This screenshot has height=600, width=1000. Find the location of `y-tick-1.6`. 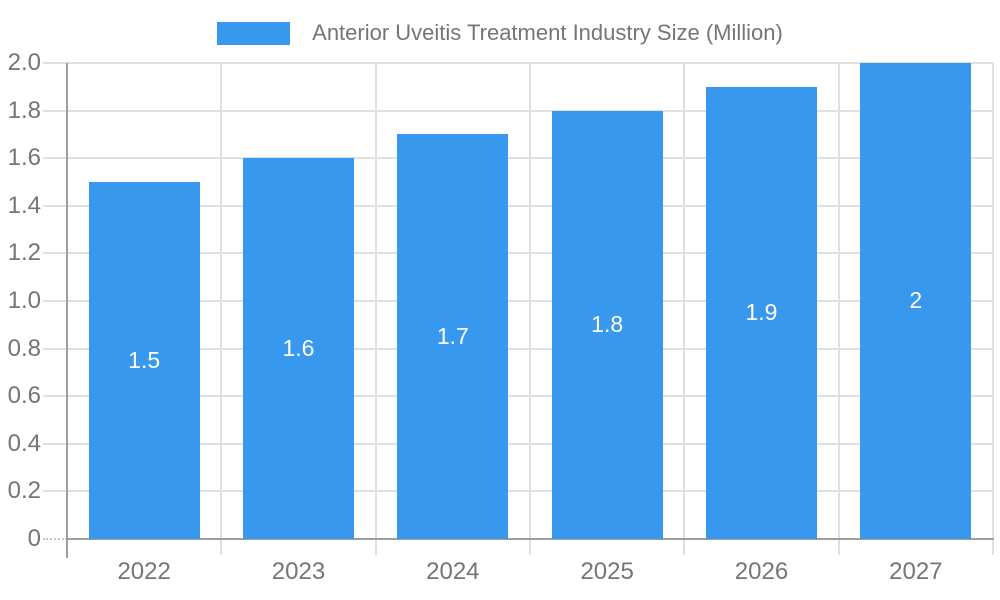

y-tick-1.6 is located at coordinates (55, 158).